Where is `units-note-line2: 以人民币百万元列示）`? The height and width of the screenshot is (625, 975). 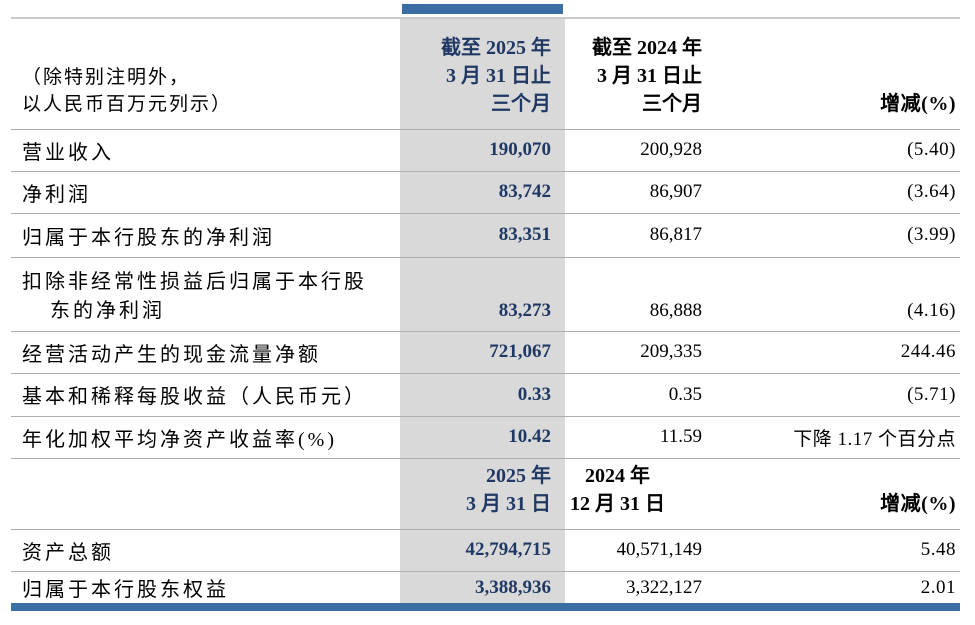 units-note-line2: 以人民币百万元列示） is located at coordinates (127, 104).